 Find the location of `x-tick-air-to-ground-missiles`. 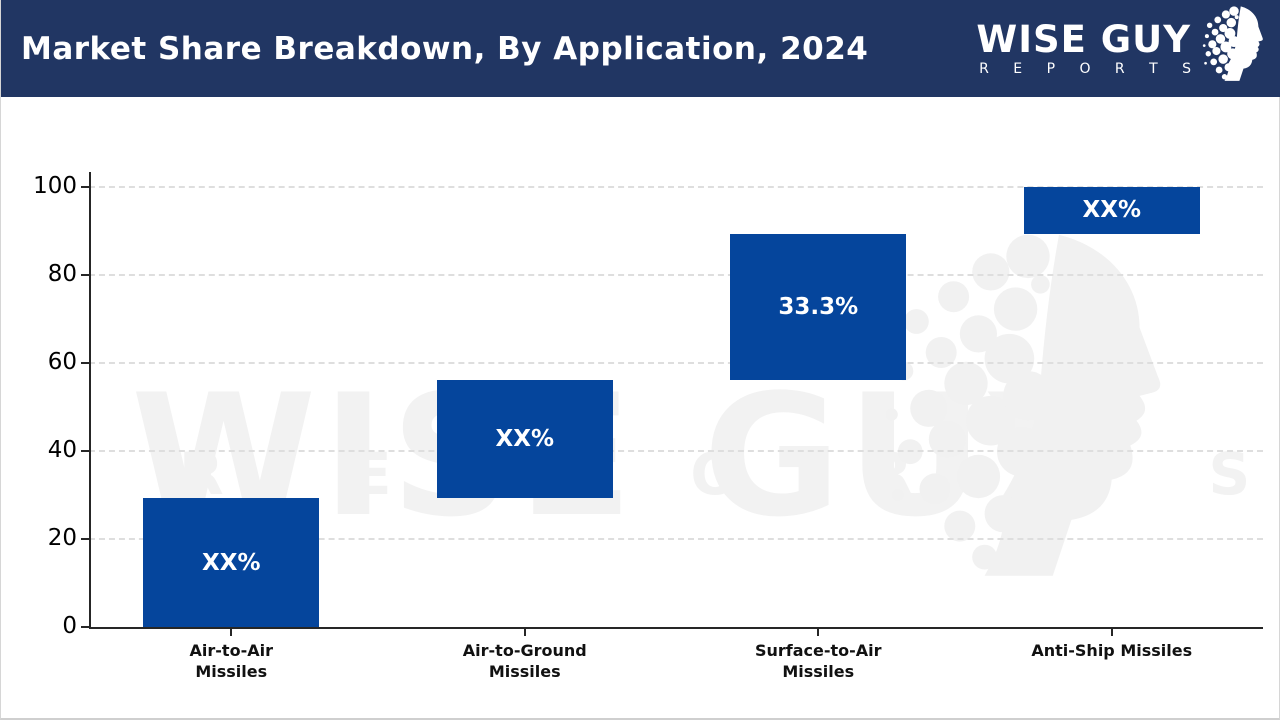

x-tick-air-to-ground-missiles is located at coordinates (524, 632).